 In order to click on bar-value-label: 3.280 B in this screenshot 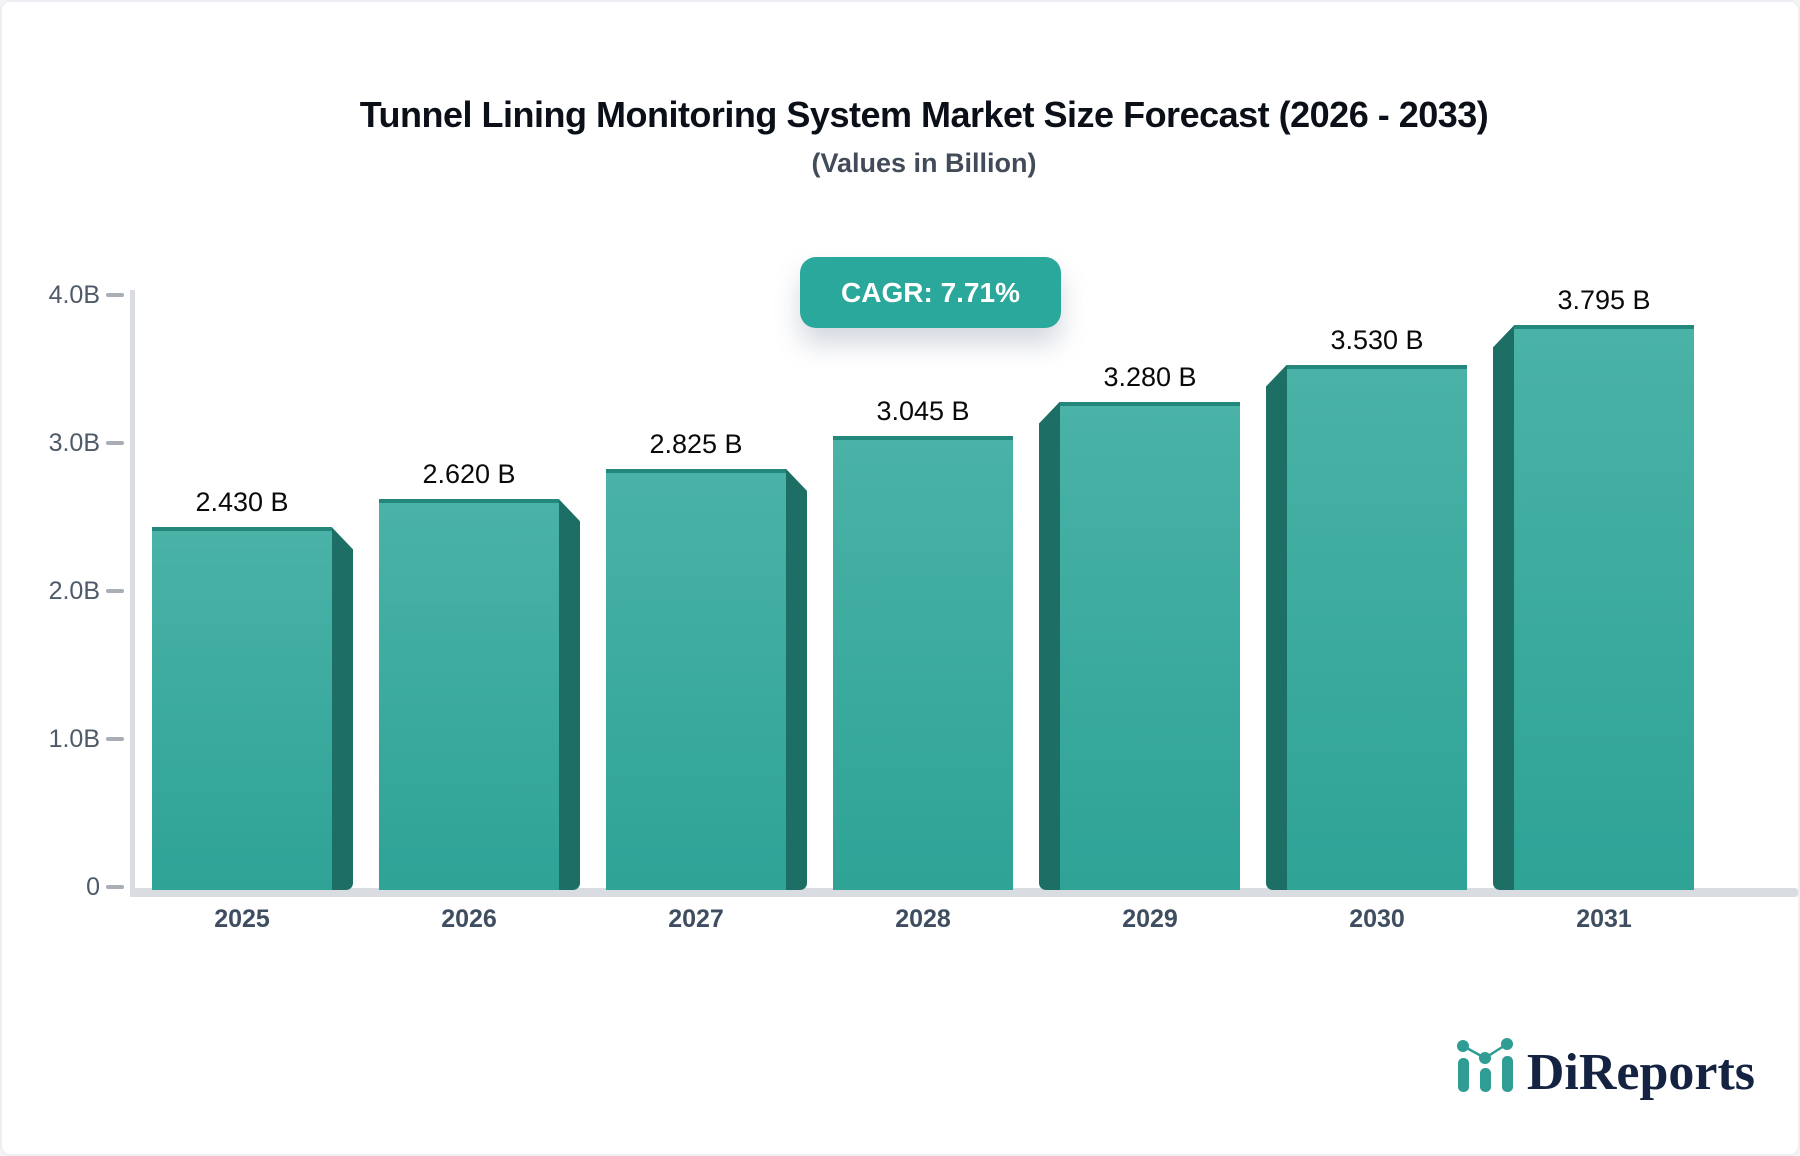, I will do `click(1150, 376)`.